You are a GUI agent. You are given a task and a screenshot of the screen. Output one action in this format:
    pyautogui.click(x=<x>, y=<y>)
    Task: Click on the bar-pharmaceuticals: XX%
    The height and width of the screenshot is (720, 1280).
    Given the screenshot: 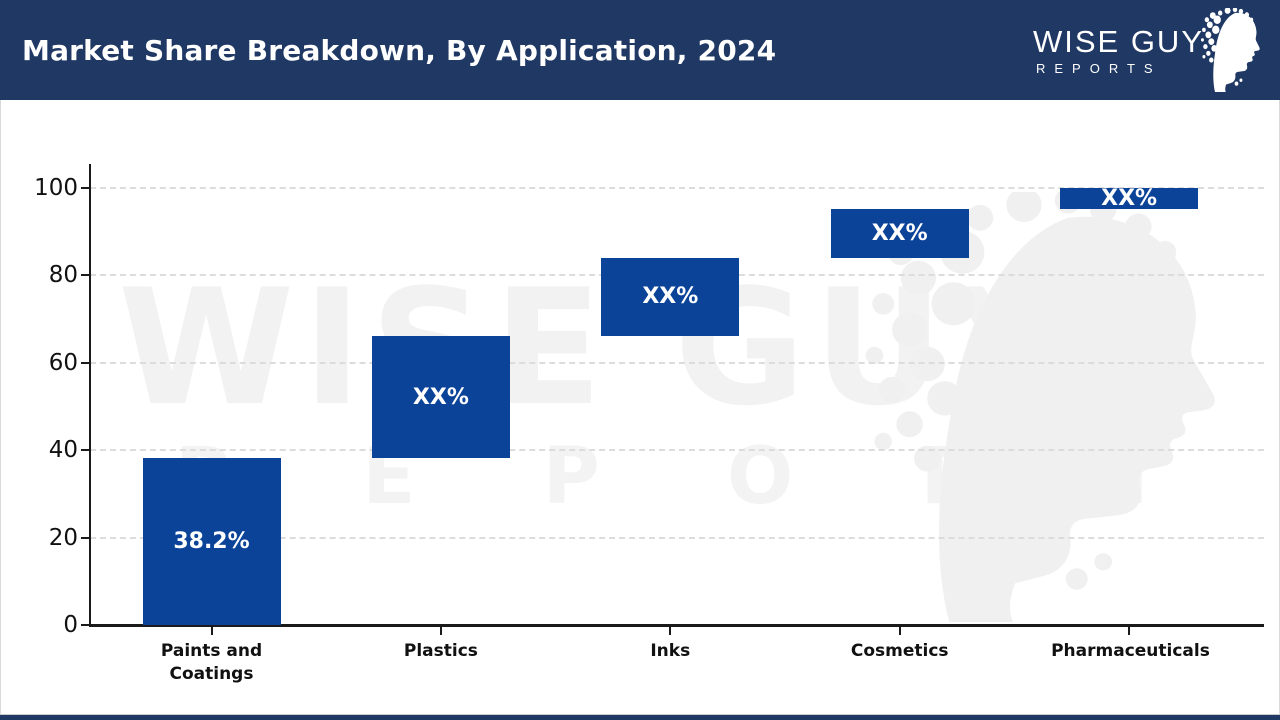 What is the action you would take?
    pyautogui.click(x=1129, y=198)
    